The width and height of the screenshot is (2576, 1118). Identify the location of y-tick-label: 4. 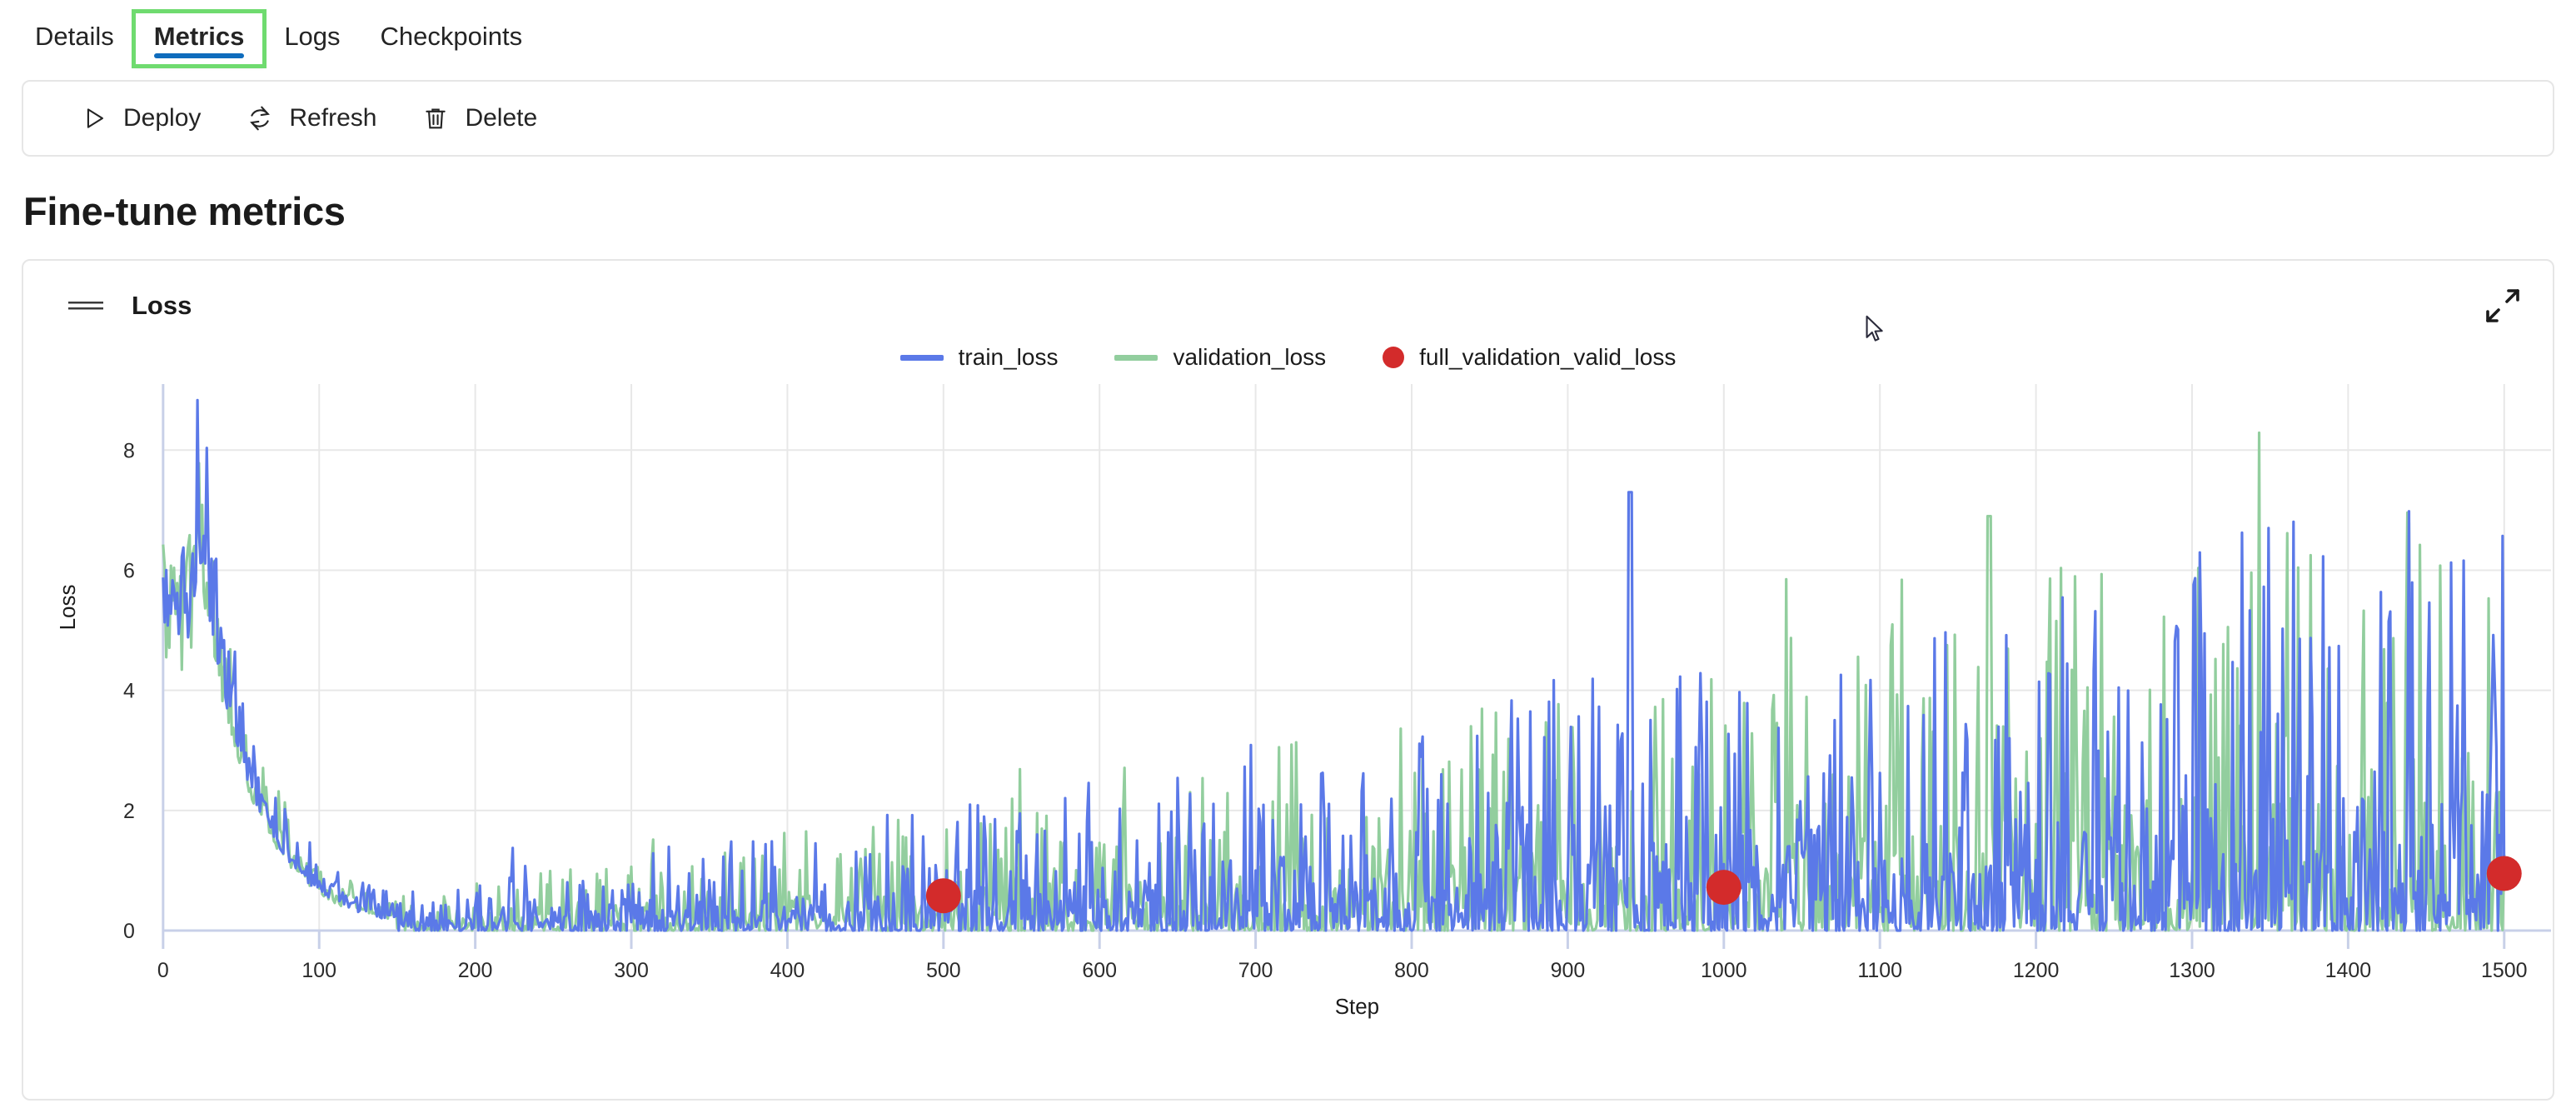
(129, 691).